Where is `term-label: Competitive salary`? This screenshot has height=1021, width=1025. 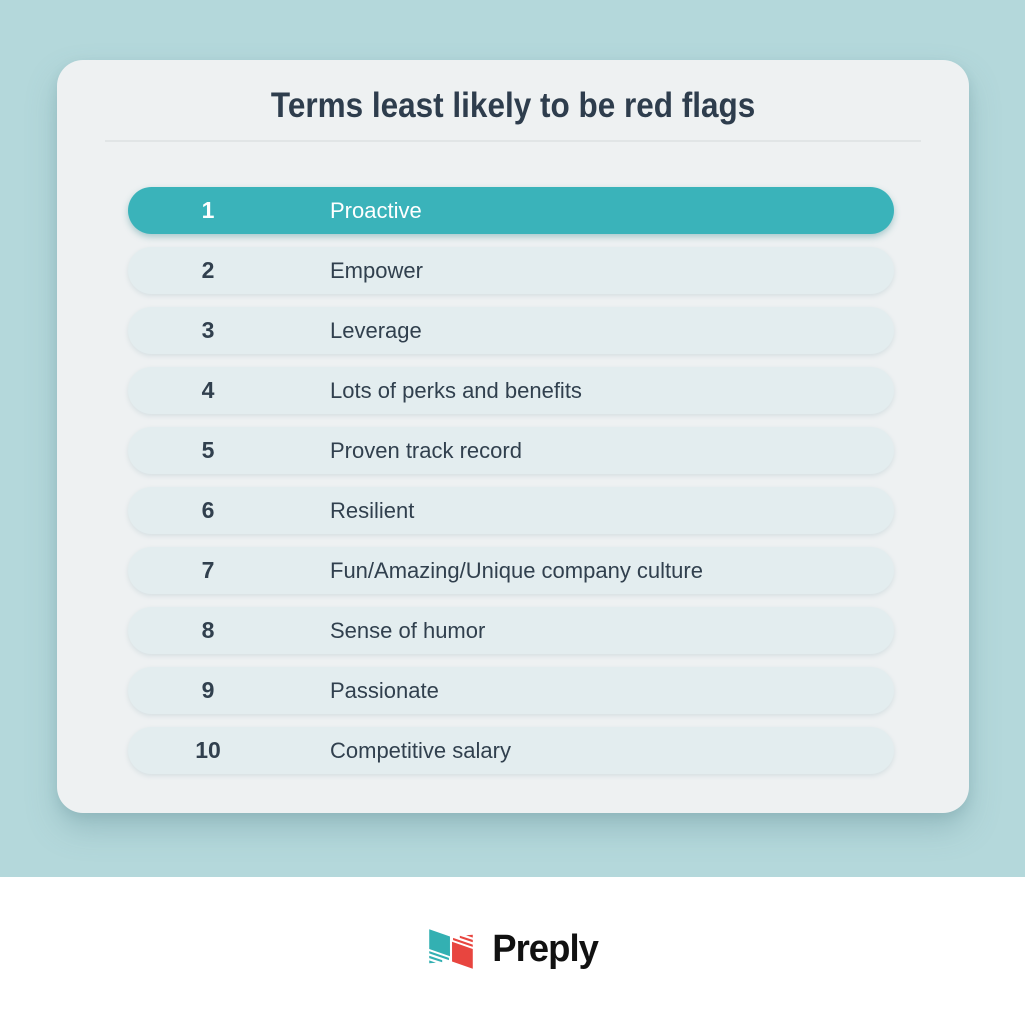 term-label: Competitive salary is located at coordinates (420, 750).